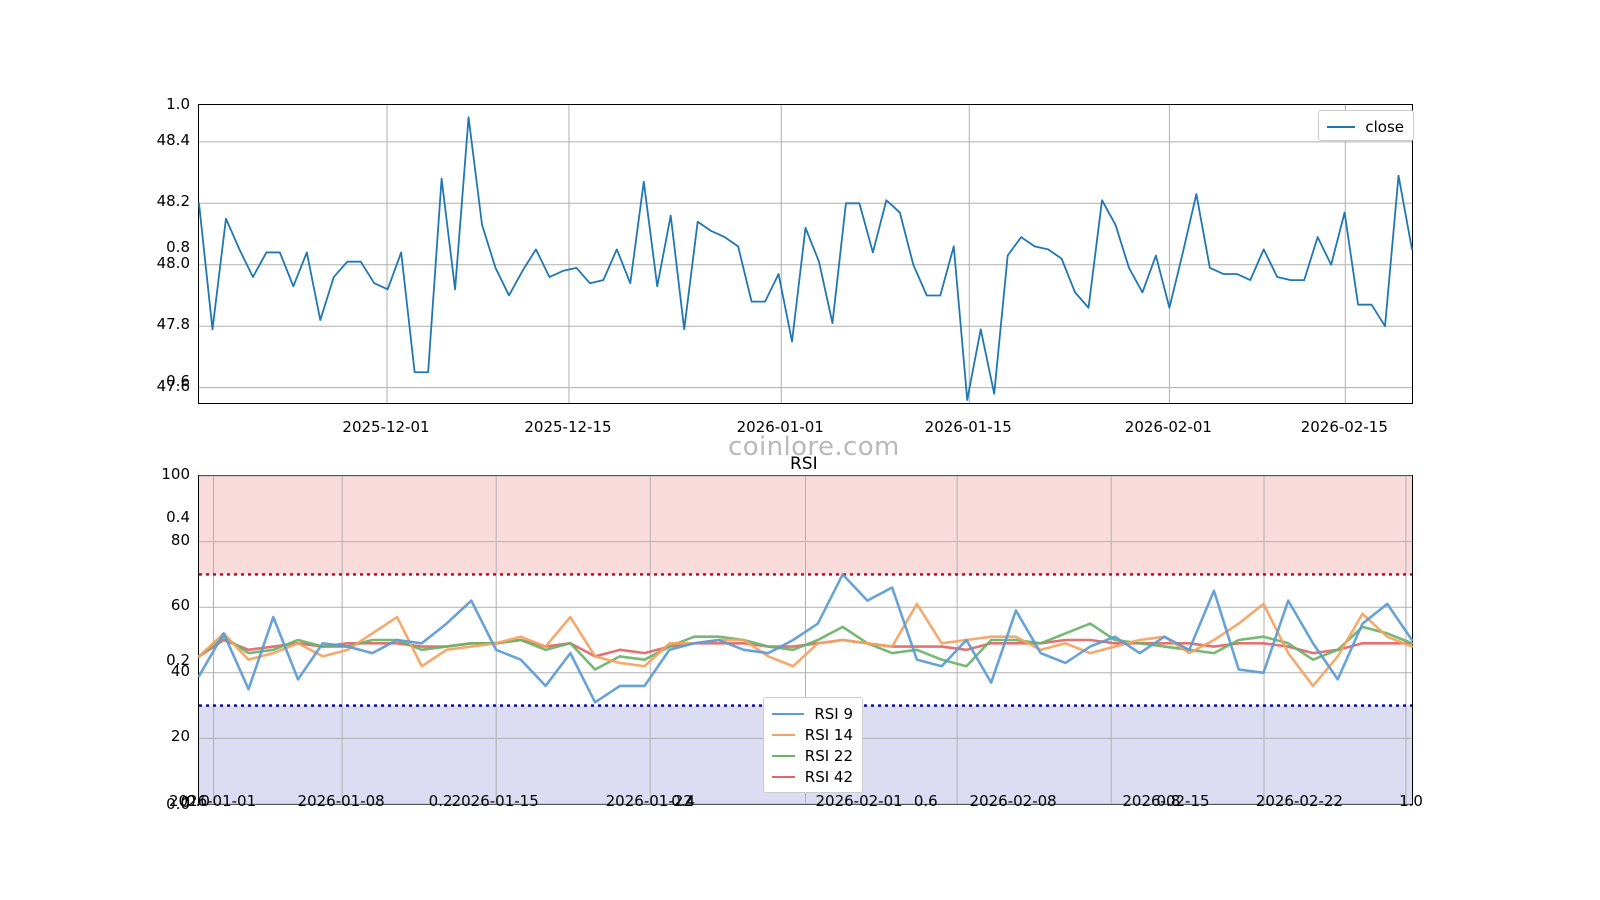  What do you see at coordinates (812, 713) in the screenshot?
I see `legend-item: RSI 9` at bounding box center [812, 713].